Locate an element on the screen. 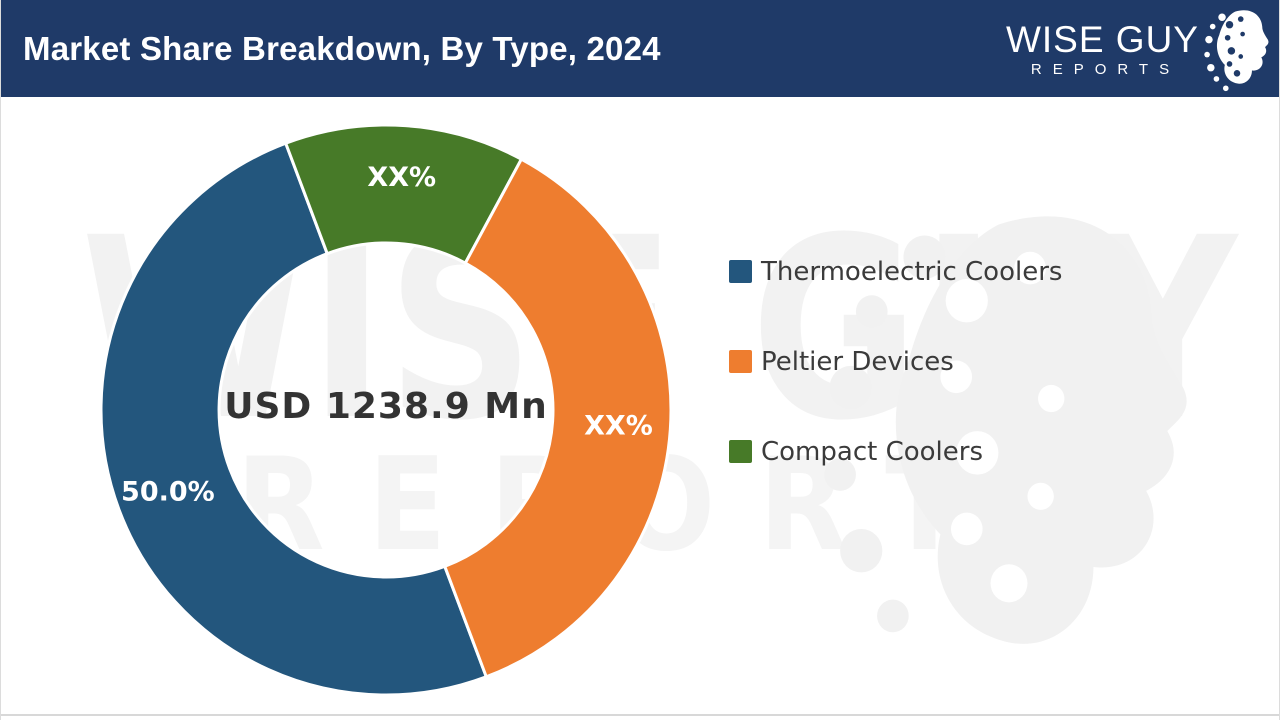 The width and height of the screenshot is (1280, 720). logo-wordmark-main: WISE GUY is located at coordinates (1102, 39).